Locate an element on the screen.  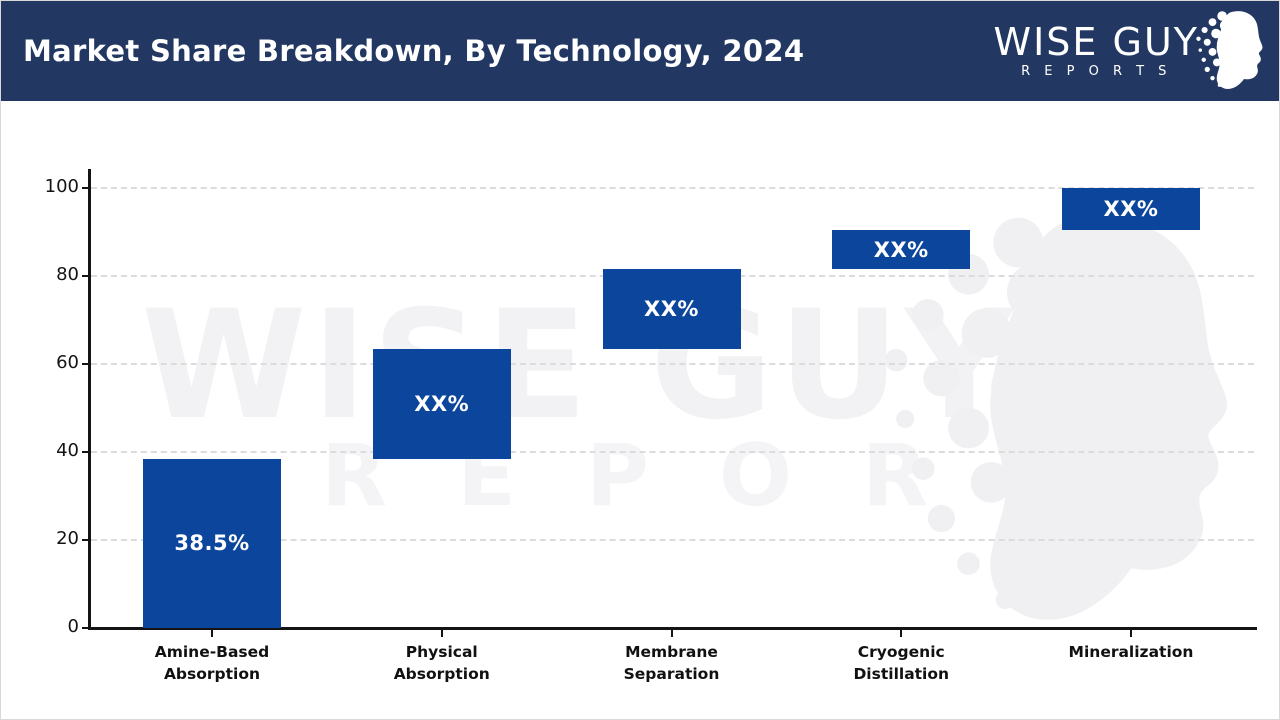
y-tick-label: 0 is located at coordinates (73, 626).